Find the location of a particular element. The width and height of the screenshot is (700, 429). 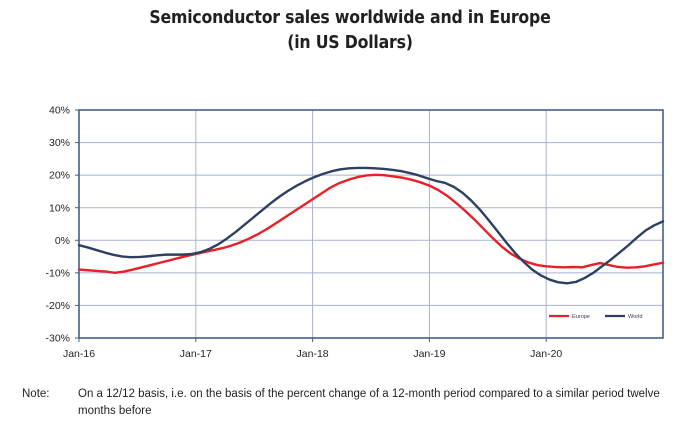

y-axis-tick-label: 0% is located at coordinates (62, 241).